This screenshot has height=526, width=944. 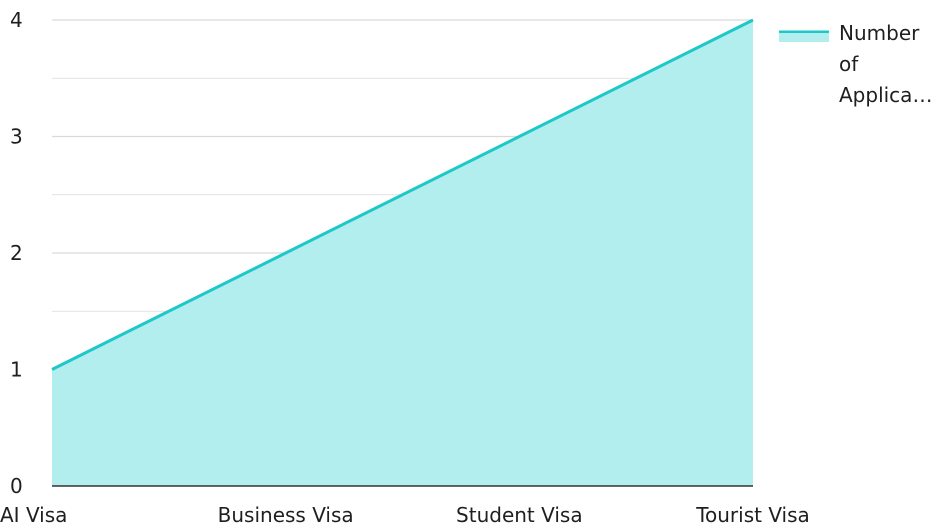 What do you see at coordinates (33, 514) in the screenshot?
I see `x-tick-label: AI Visa` at bounding box center [33, 514].